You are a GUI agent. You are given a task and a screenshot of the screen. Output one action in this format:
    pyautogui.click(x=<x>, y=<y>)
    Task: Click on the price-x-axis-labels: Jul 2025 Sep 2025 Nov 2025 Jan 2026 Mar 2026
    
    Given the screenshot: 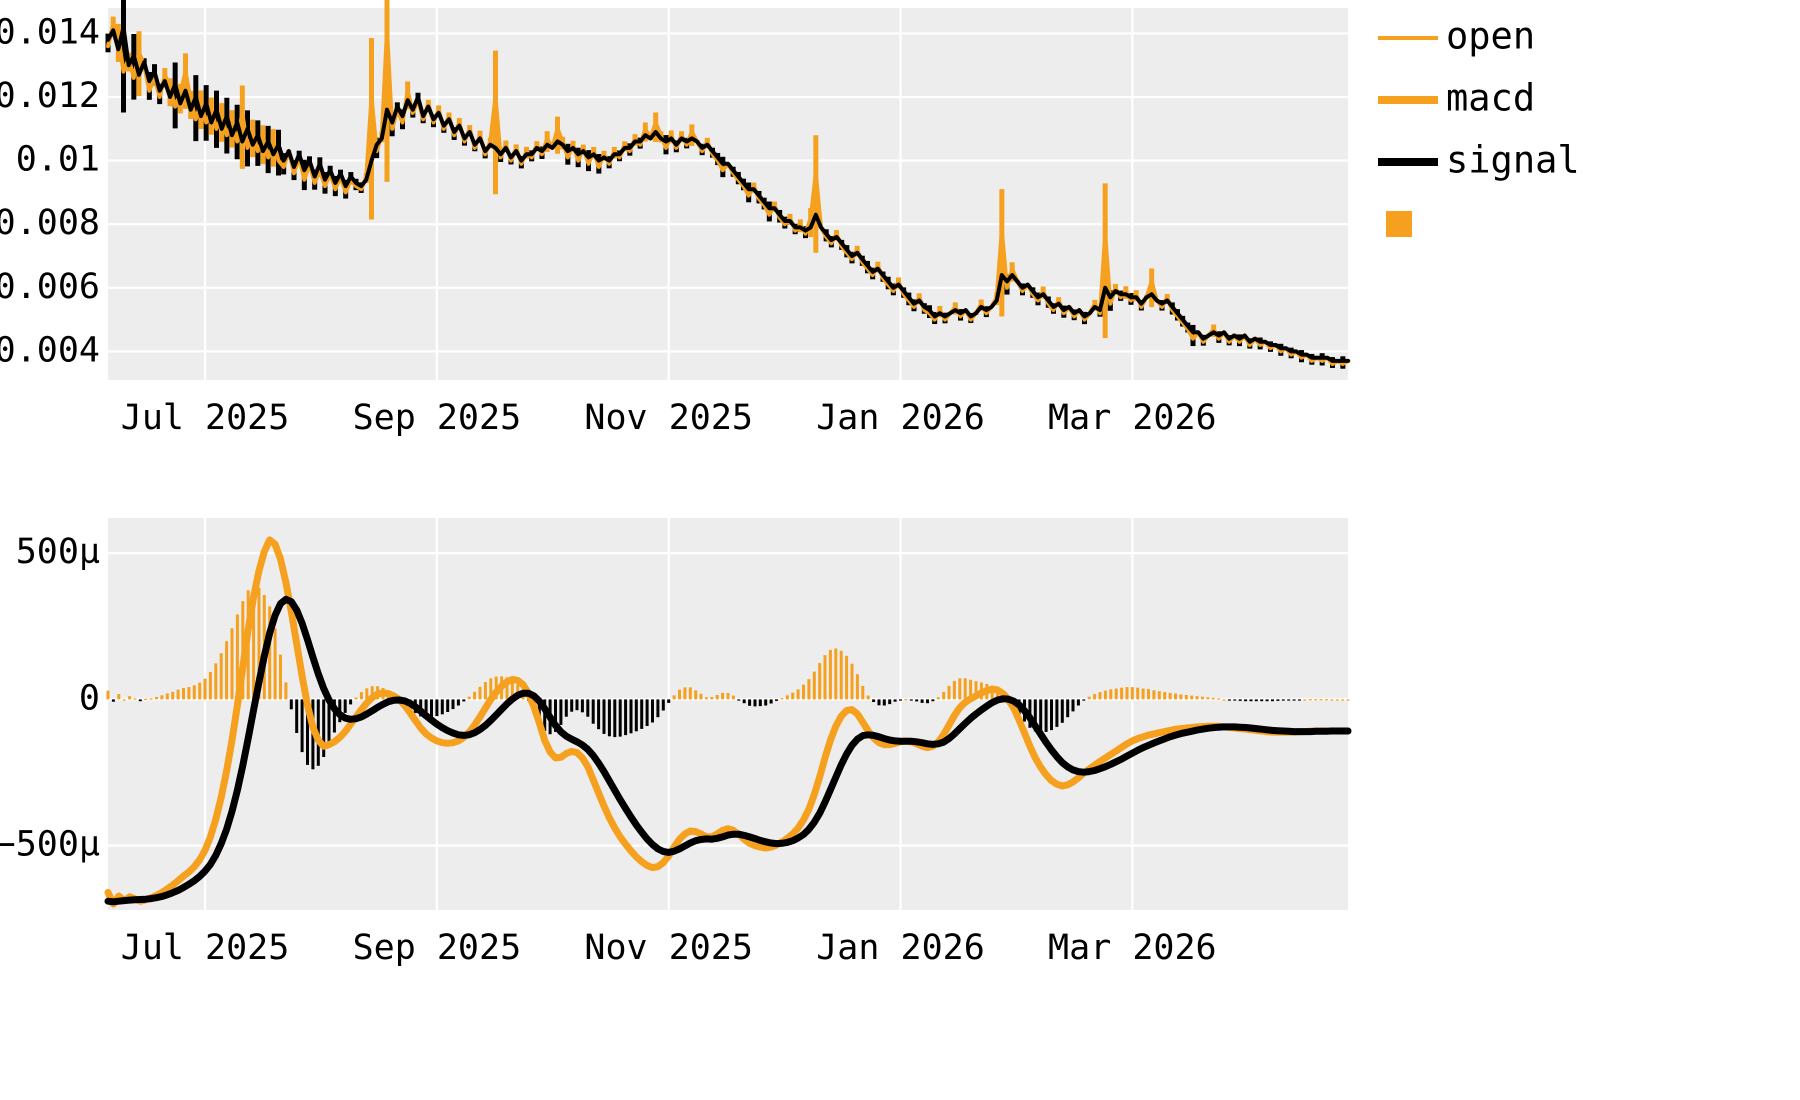 What is the action you would take?
    pyautogui.click(x=669, y=418)
    